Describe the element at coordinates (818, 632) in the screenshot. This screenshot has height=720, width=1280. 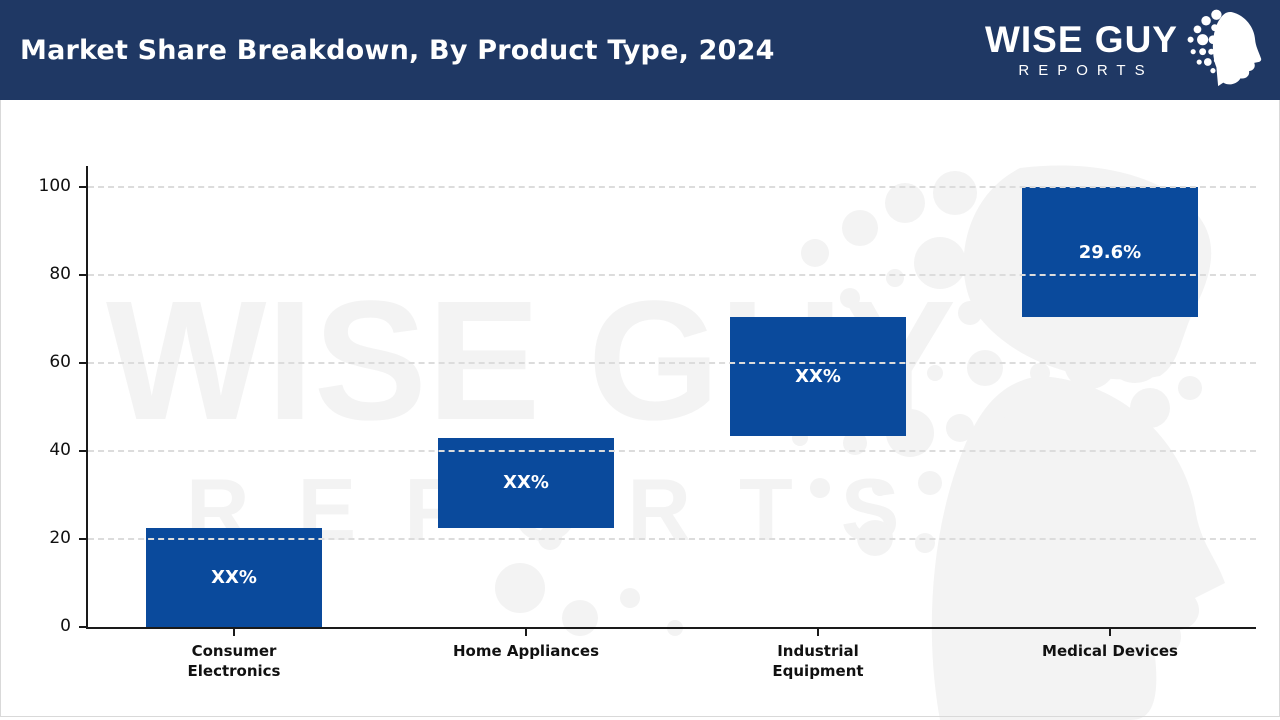
I see `x-tick-industrial-equipment` at that location.